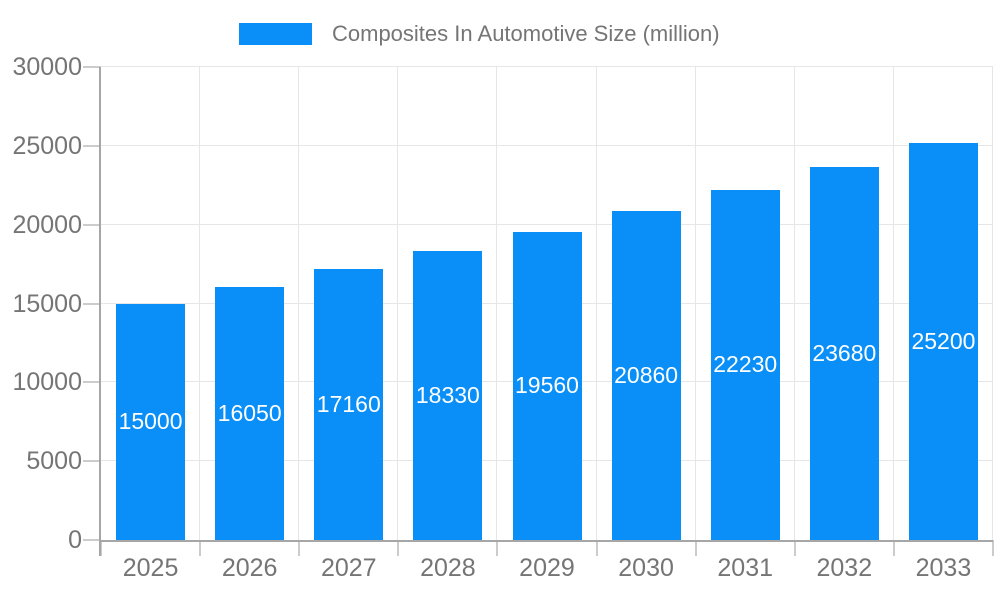  I want to click on bar-value-label: 17160, so click(348, 404).